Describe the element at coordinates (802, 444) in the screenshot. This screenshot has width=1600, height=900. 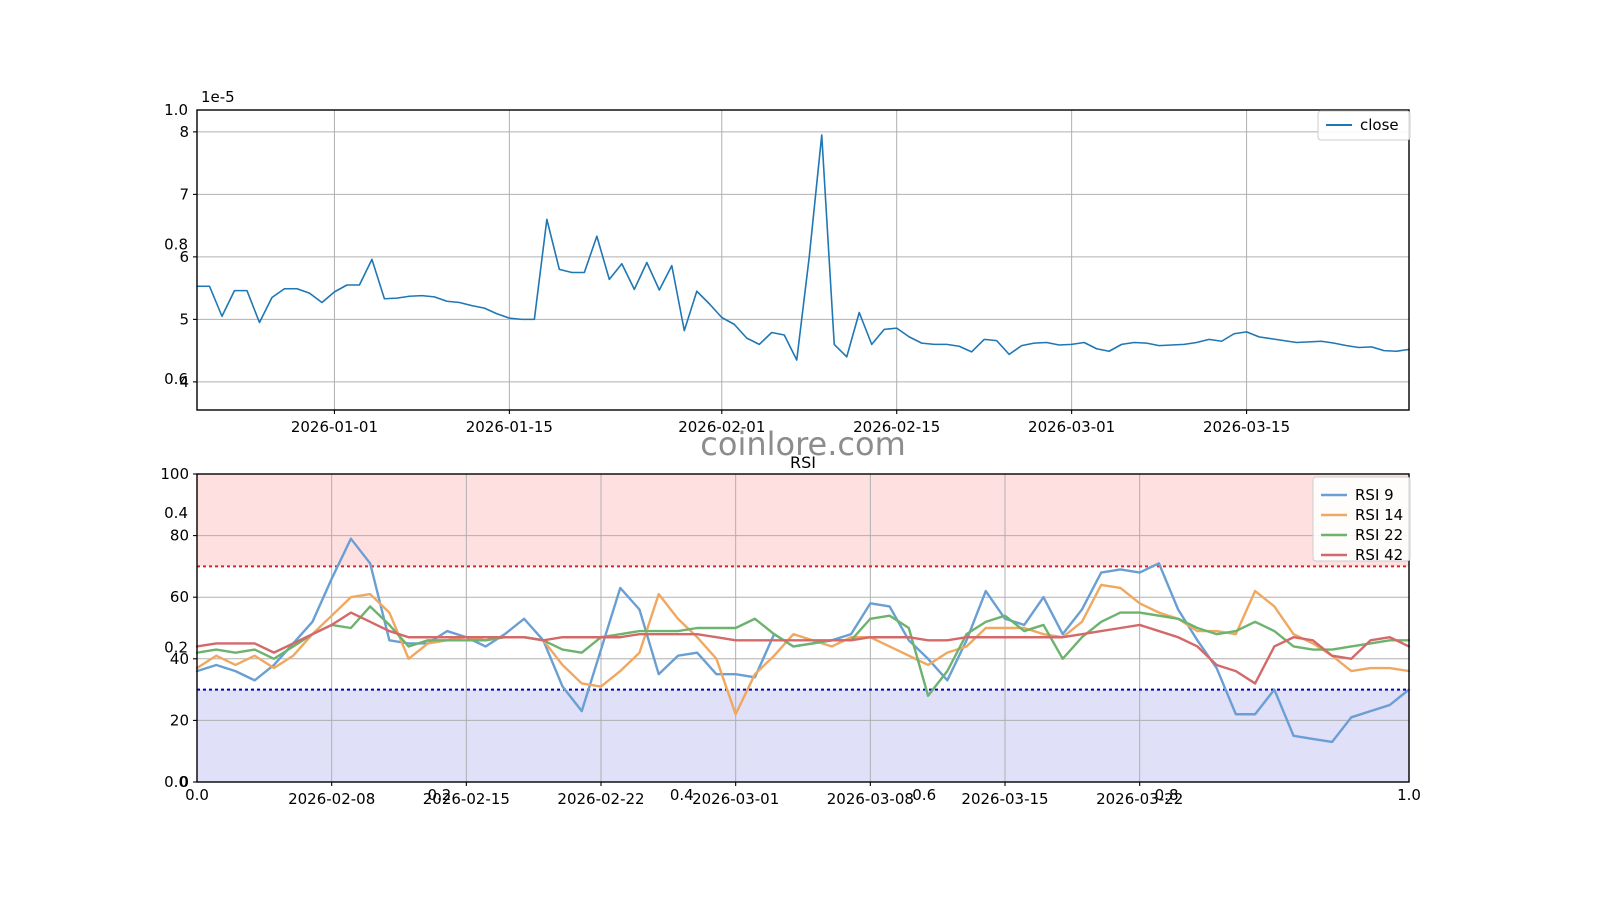
I see `coinlore-watermark: coinlore.com` at that location.